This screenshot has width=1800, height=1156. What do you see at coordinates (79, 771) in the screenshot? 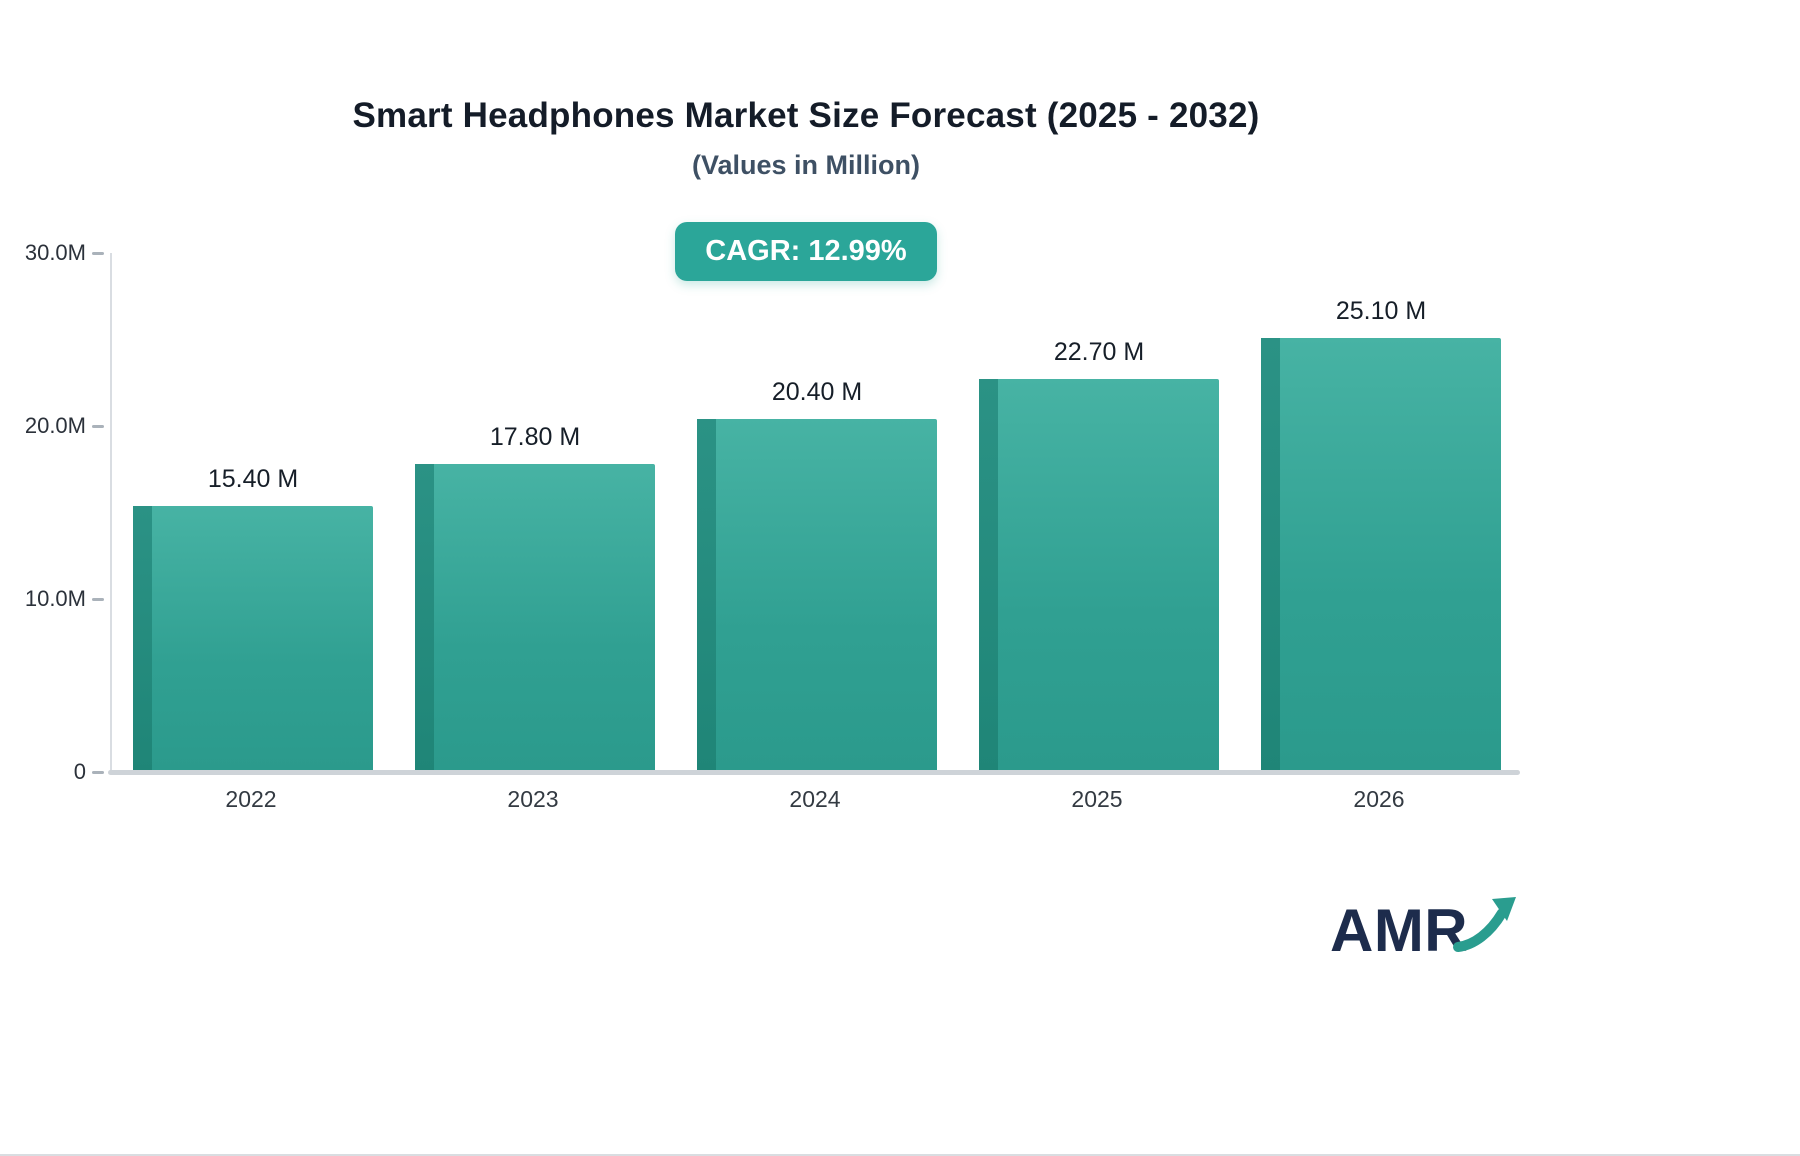
I see `y-tick-label: 0` at bounding box center [79, 771].